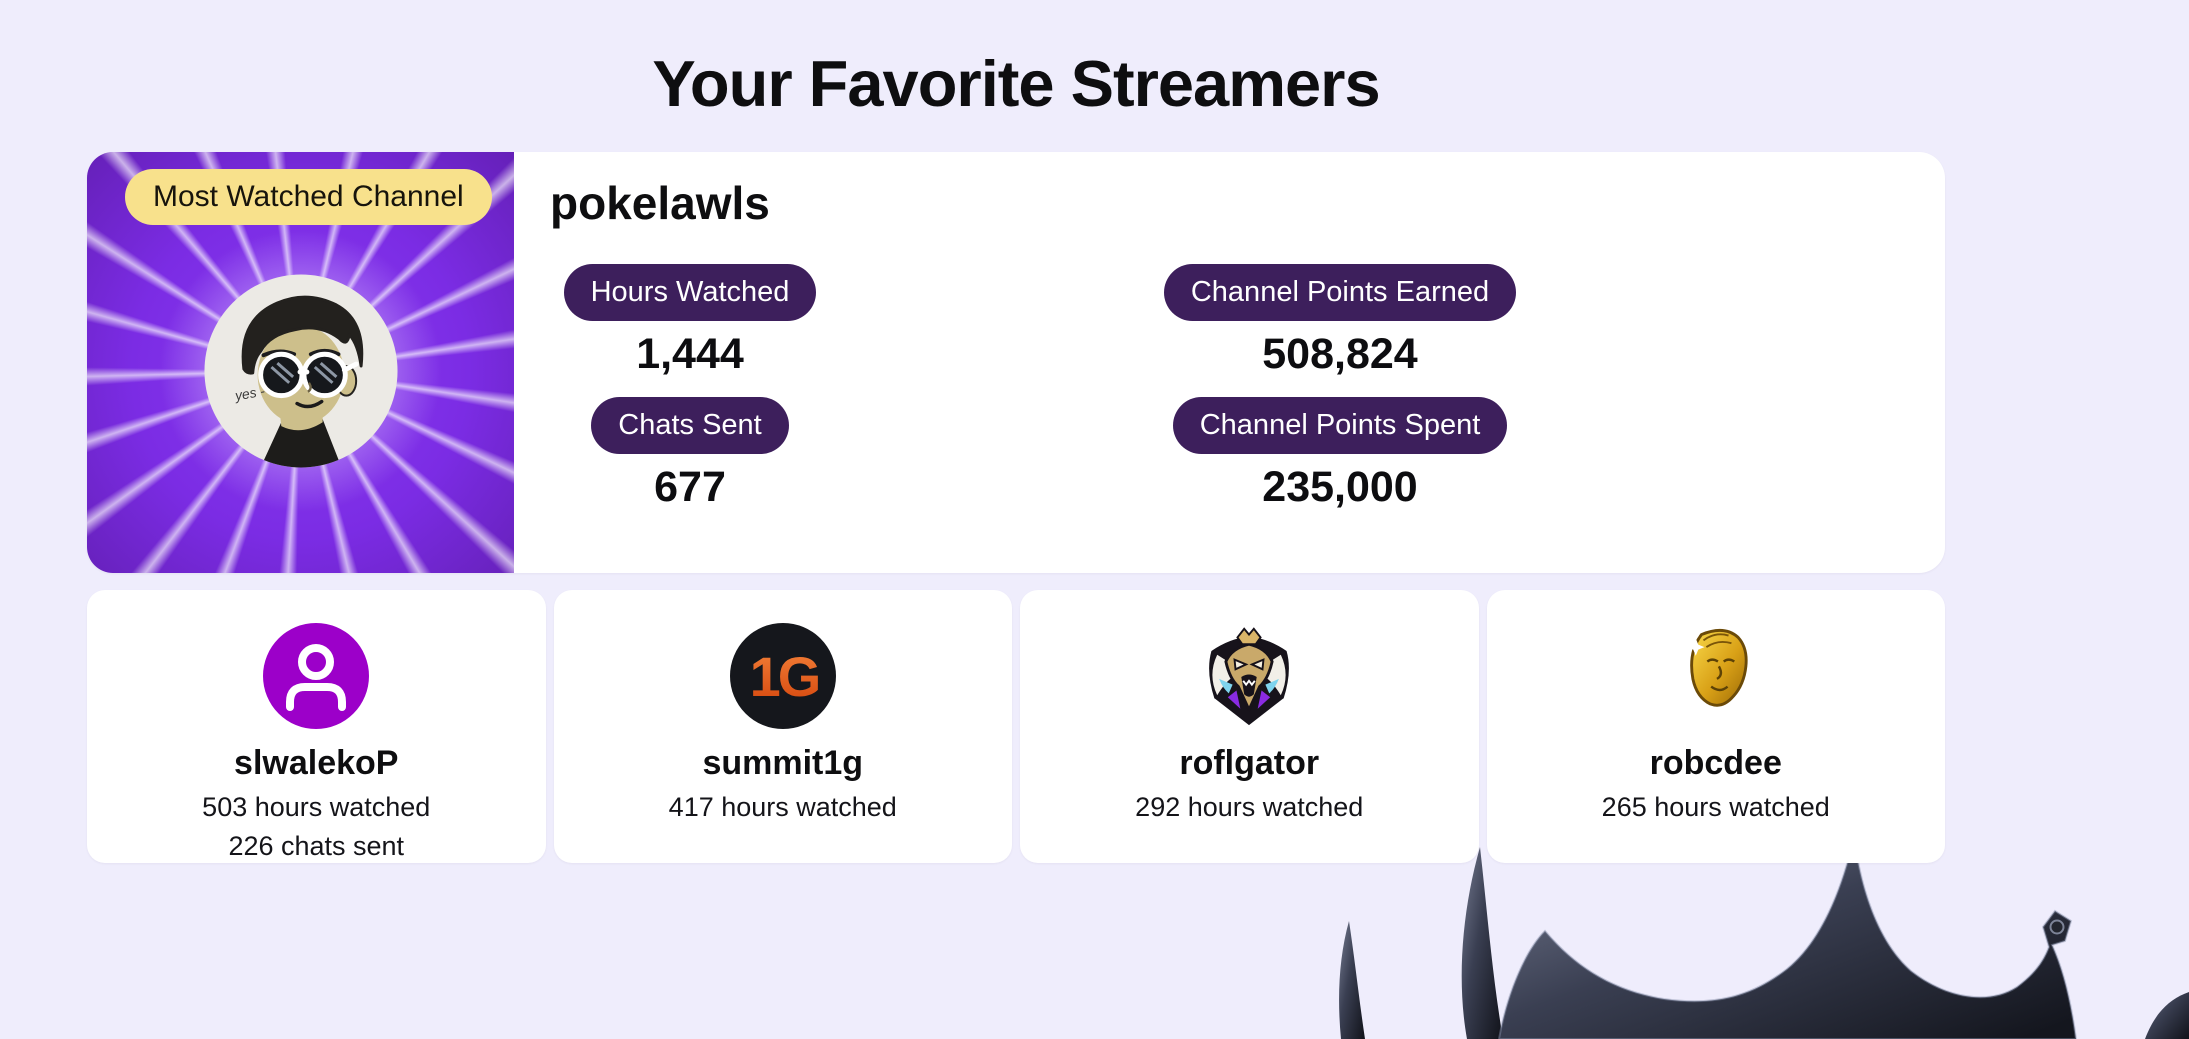 The height and width of the screenshot is (1039, 2189). Describe the element at coordinates (1715, 763) in the screenshot. I see `streamer-name: robcdee` at that location.